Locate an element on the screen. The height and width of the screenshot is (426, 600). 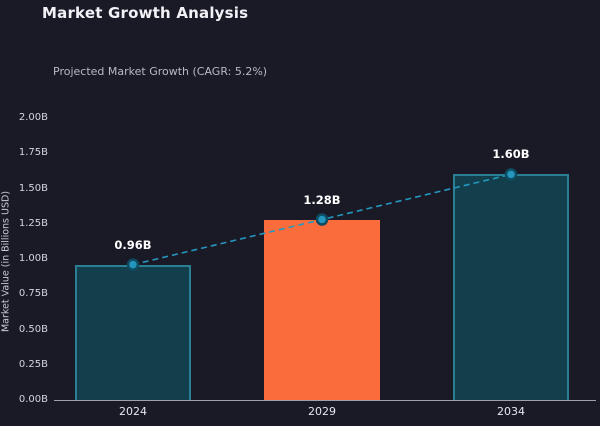
bar-2024 is located at coordinates (133, 332).